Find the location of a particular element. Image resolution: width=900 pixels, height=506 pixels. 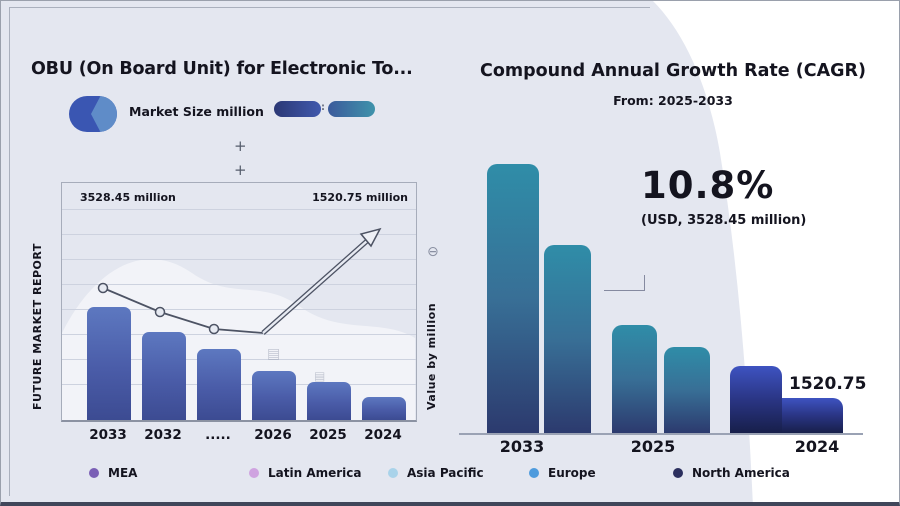

brand-logo-icon is located at coordinates (93, 114).